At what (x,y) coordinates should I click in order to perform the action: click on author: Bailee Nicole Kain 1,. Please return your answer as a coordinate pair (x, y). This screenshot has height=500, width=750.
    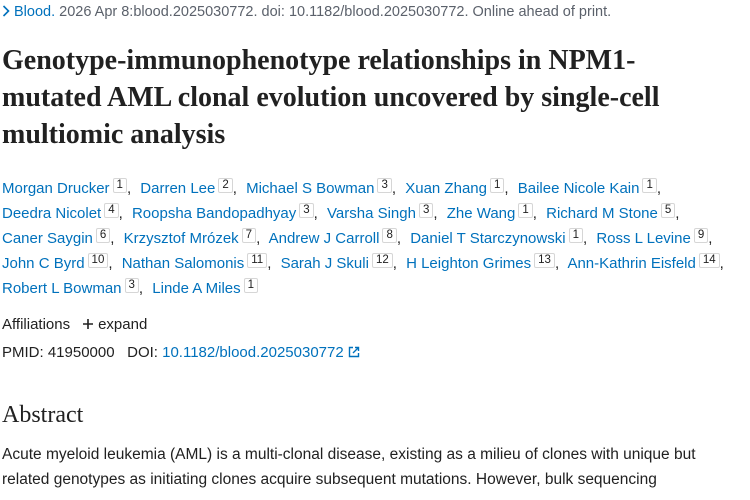
    Looking at the image, I should click on (591, 187).